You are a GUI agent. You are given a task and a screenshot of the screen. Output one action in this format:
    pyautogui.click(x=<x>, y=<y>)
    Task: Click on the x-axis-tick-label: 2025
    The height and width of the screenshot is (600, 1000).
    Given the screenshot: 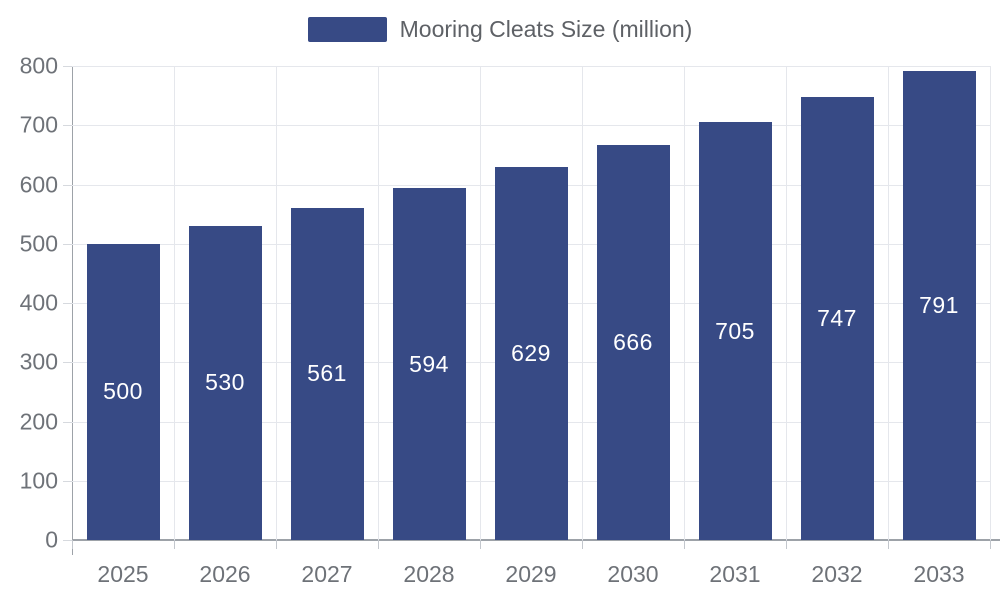 What is the action you would take?
    pyautogui.click(x=123, y=574)
    